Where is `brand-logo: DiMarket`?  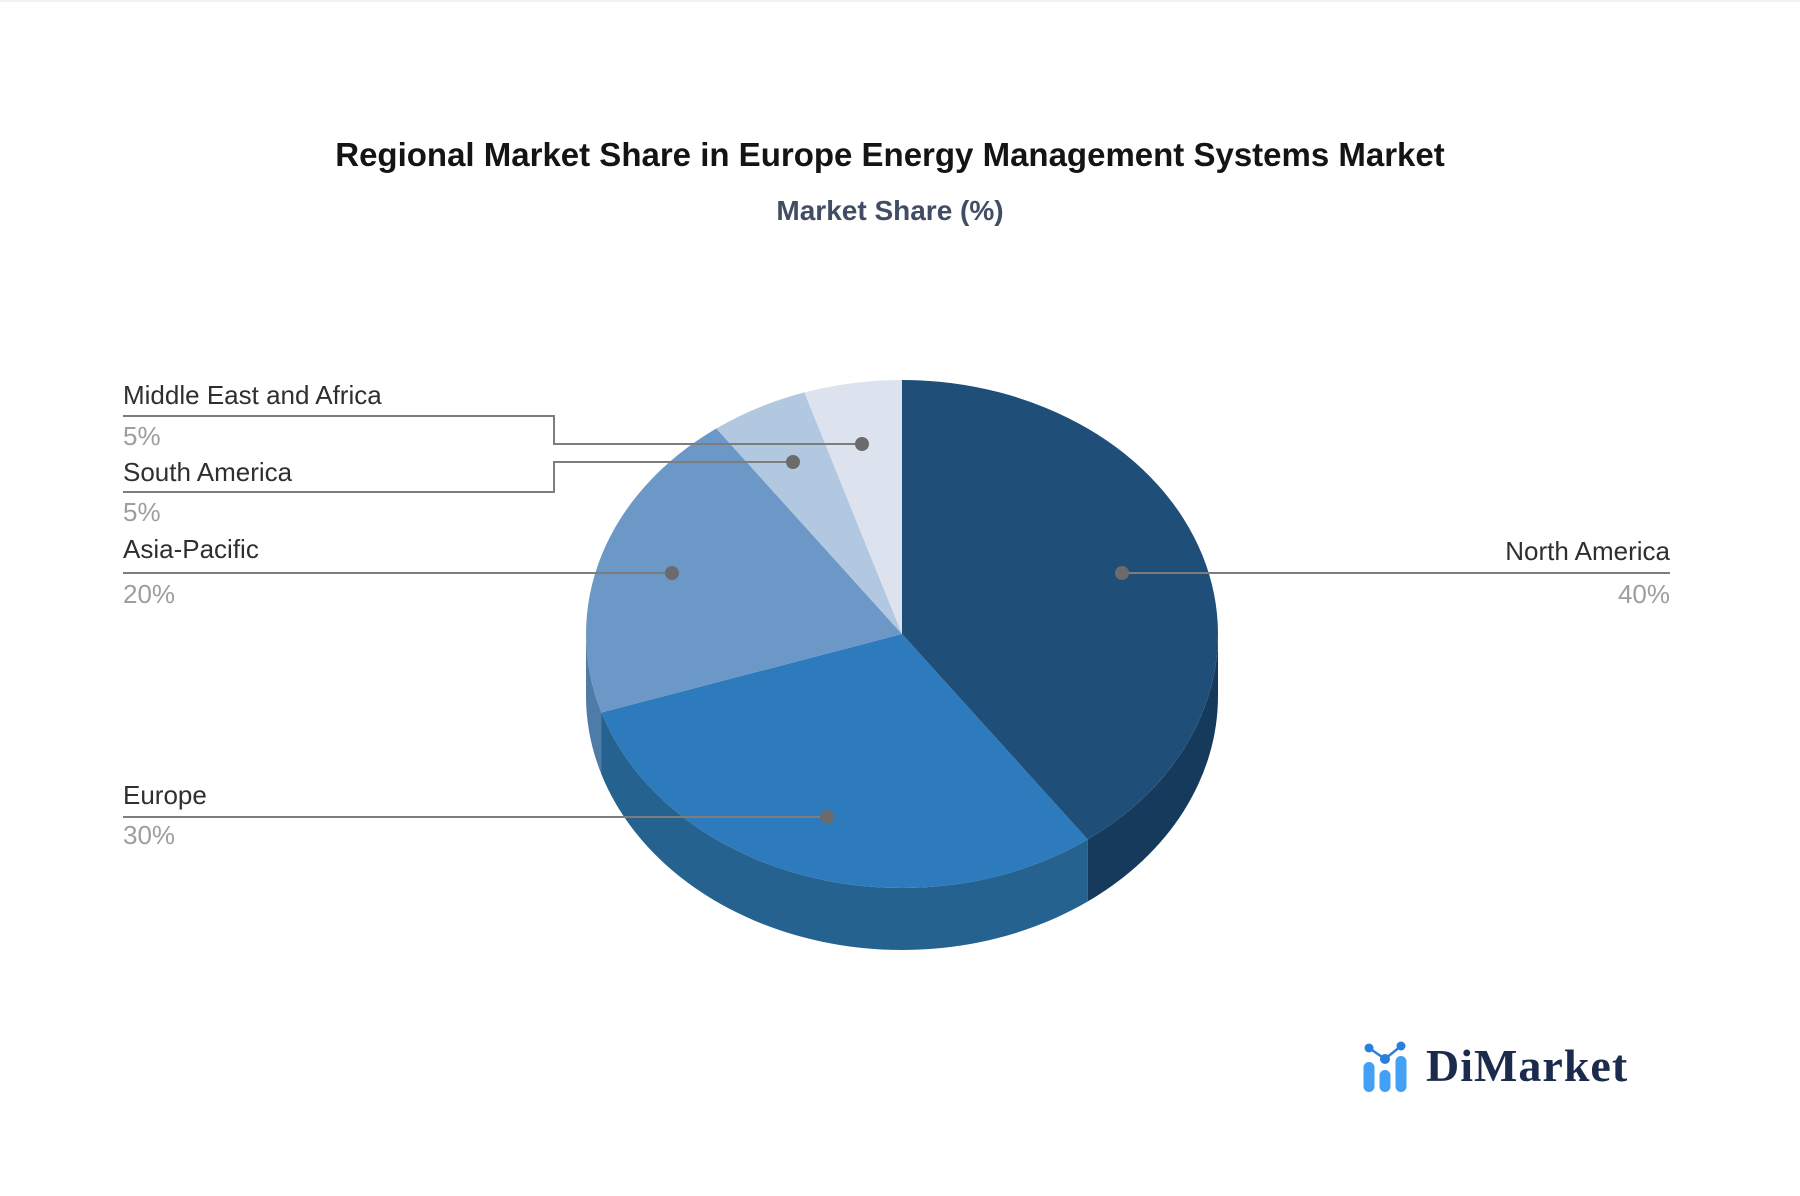
brand-logo: DiMarket is located at coordinates (1495, 1066).